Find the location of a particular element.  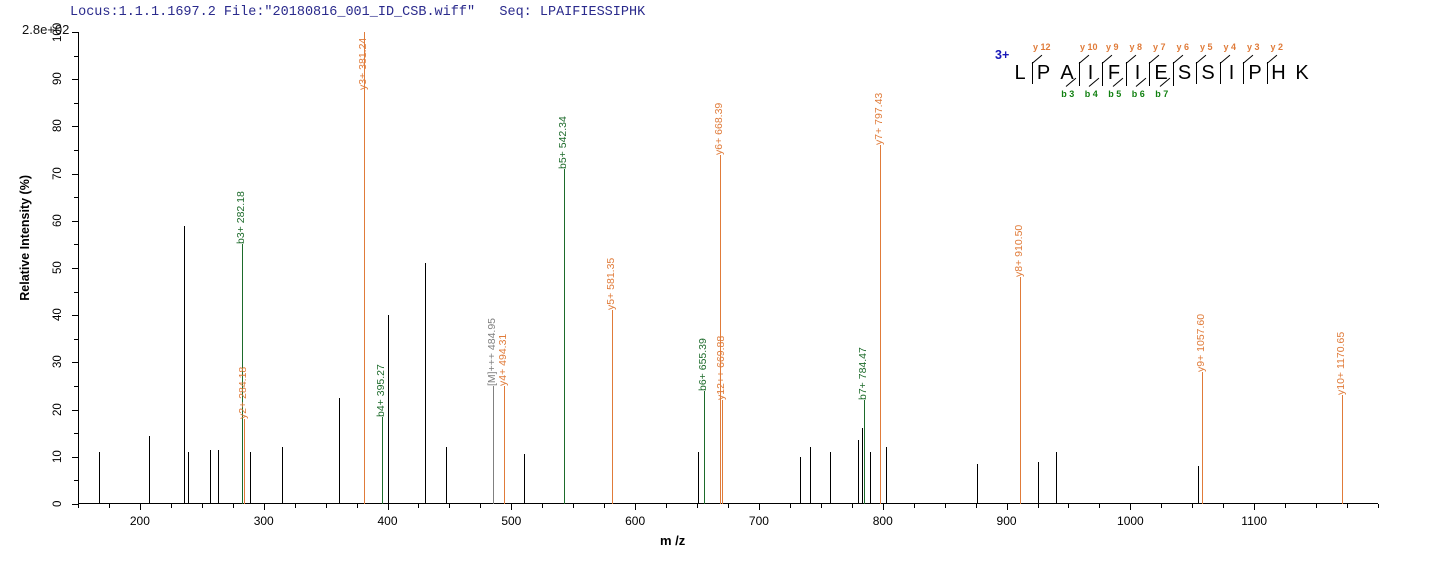

residue-E-7: E is located at coordinates (1161, 73).